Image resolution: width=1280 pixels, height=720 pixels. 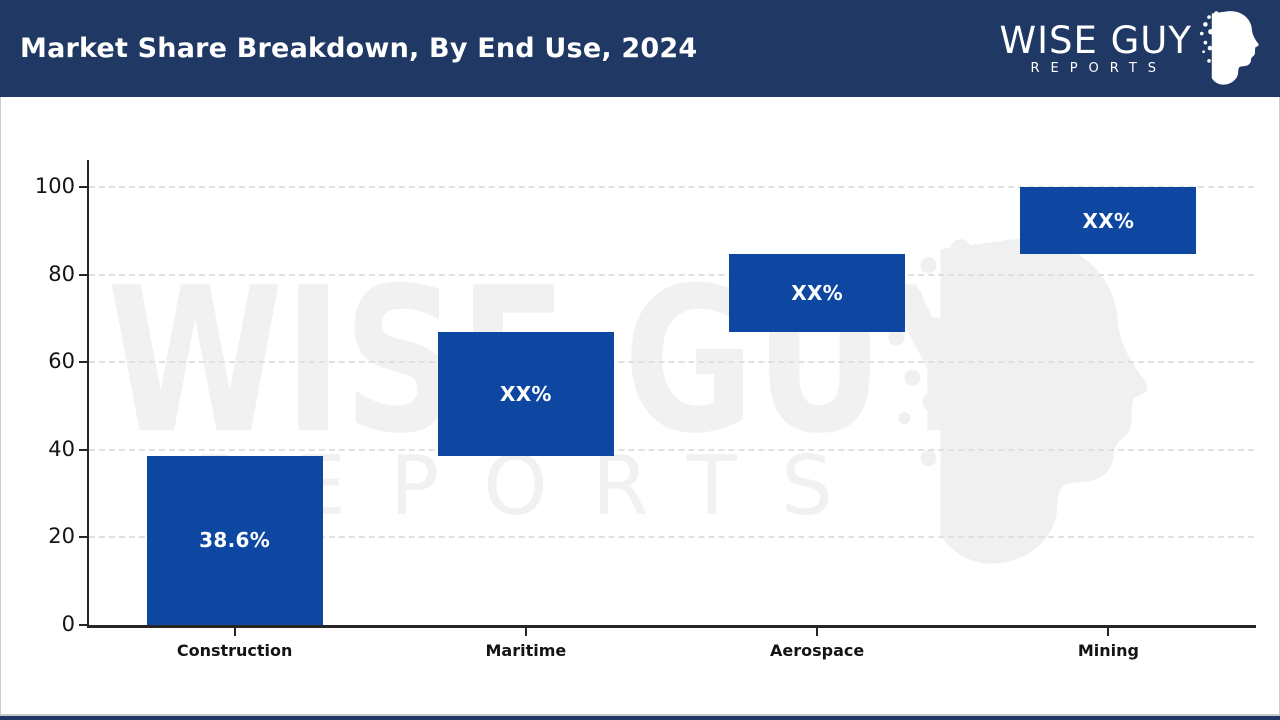 What do you see at coordinates (817, 650) in the screenshot?
I see `x-tick-label: Aerospace` at bounding box center [817, 650].